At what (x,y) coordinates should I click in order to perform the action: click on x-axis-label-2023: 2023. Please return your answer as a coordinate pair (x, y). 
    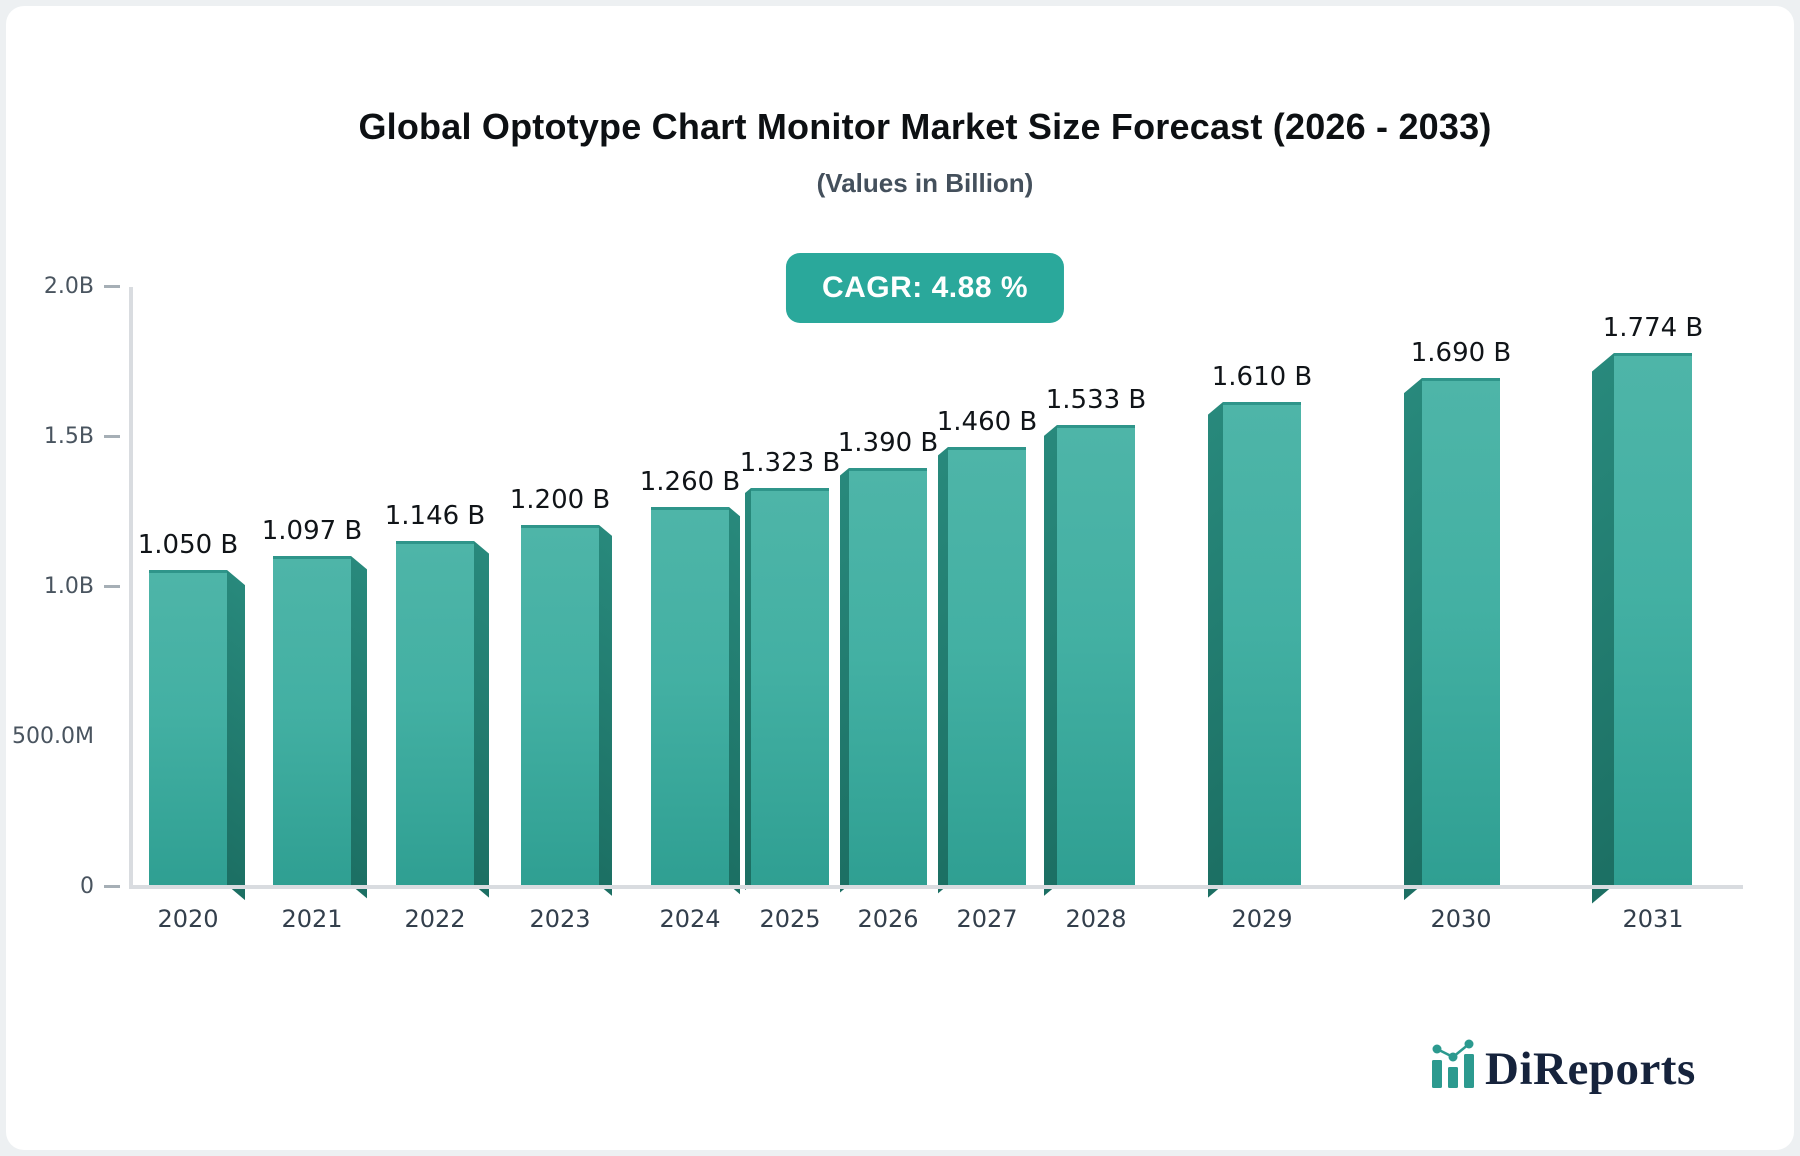
    Looking at the image, I should click on (560, 919).